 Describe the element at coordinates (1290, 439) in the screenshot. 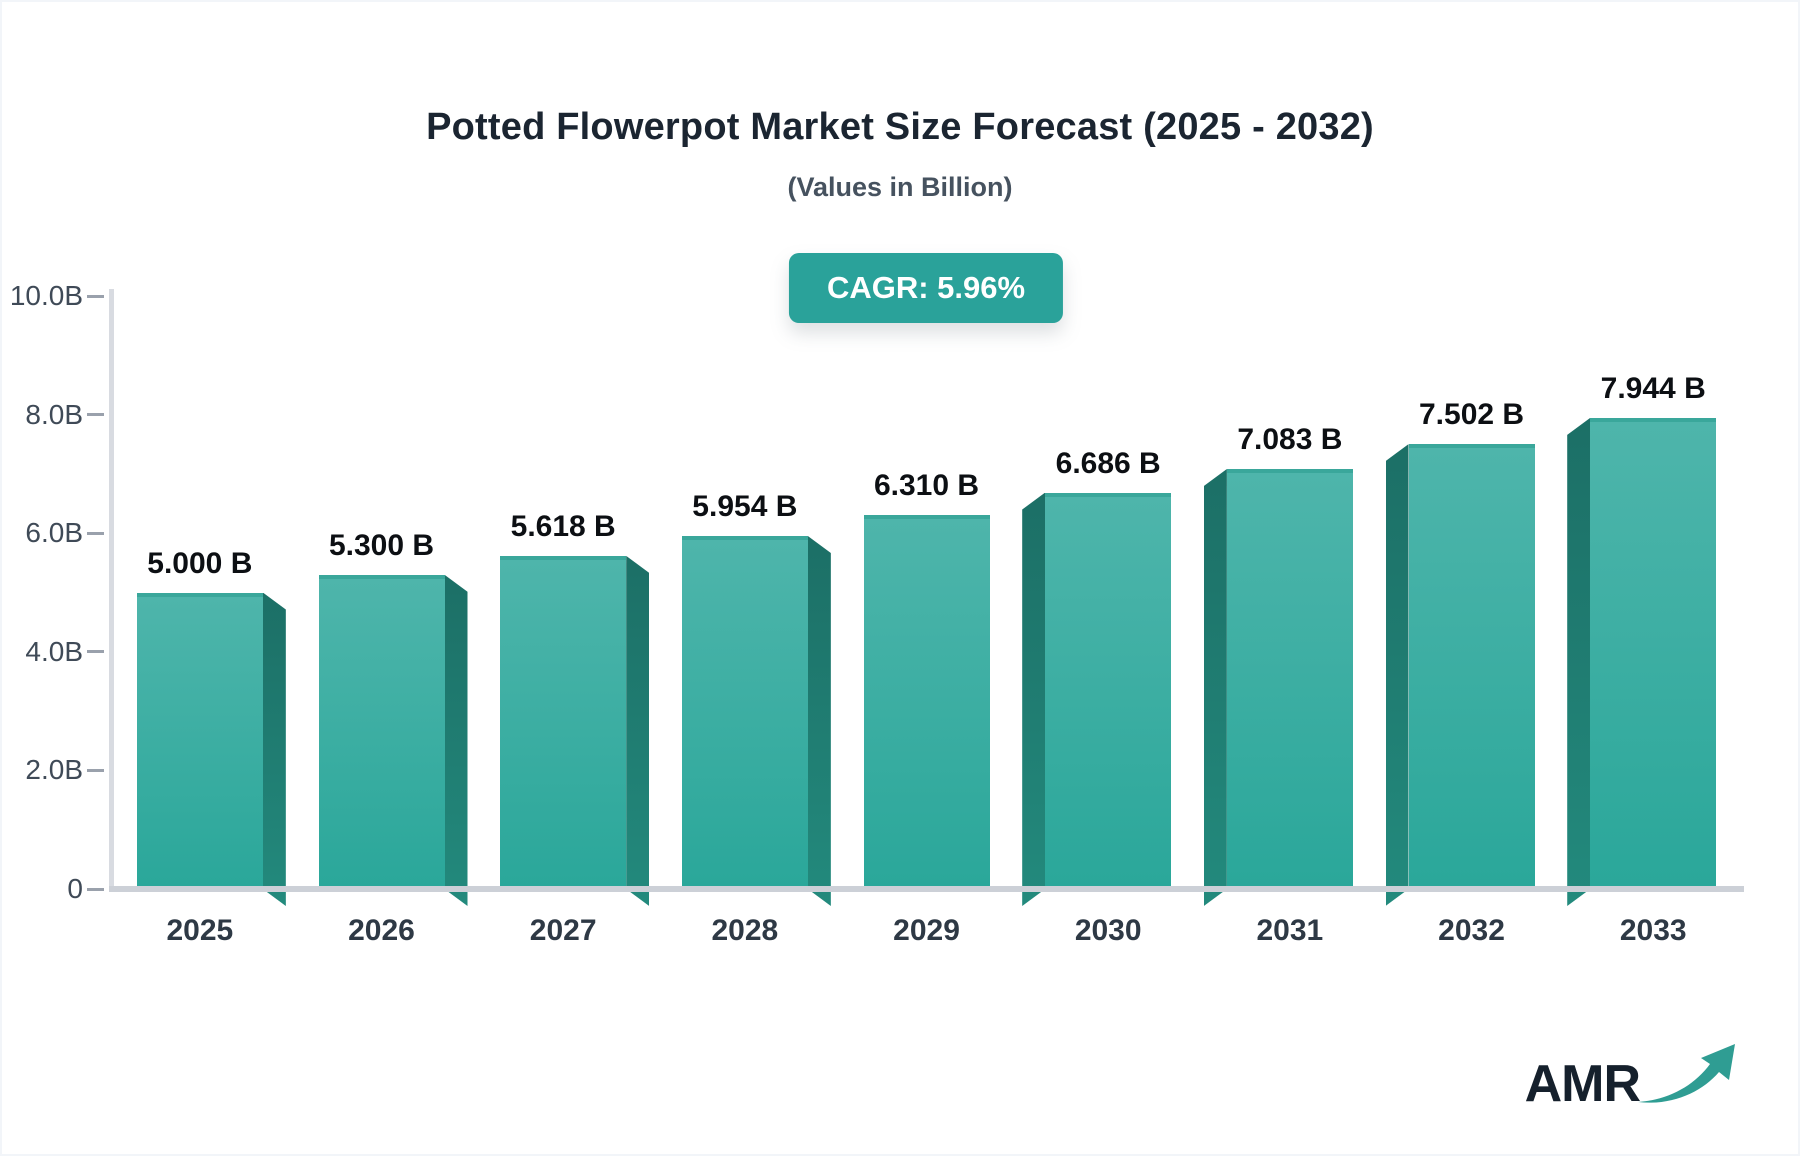

I see `bar-value-label-2031: 7.083 B` at that location.